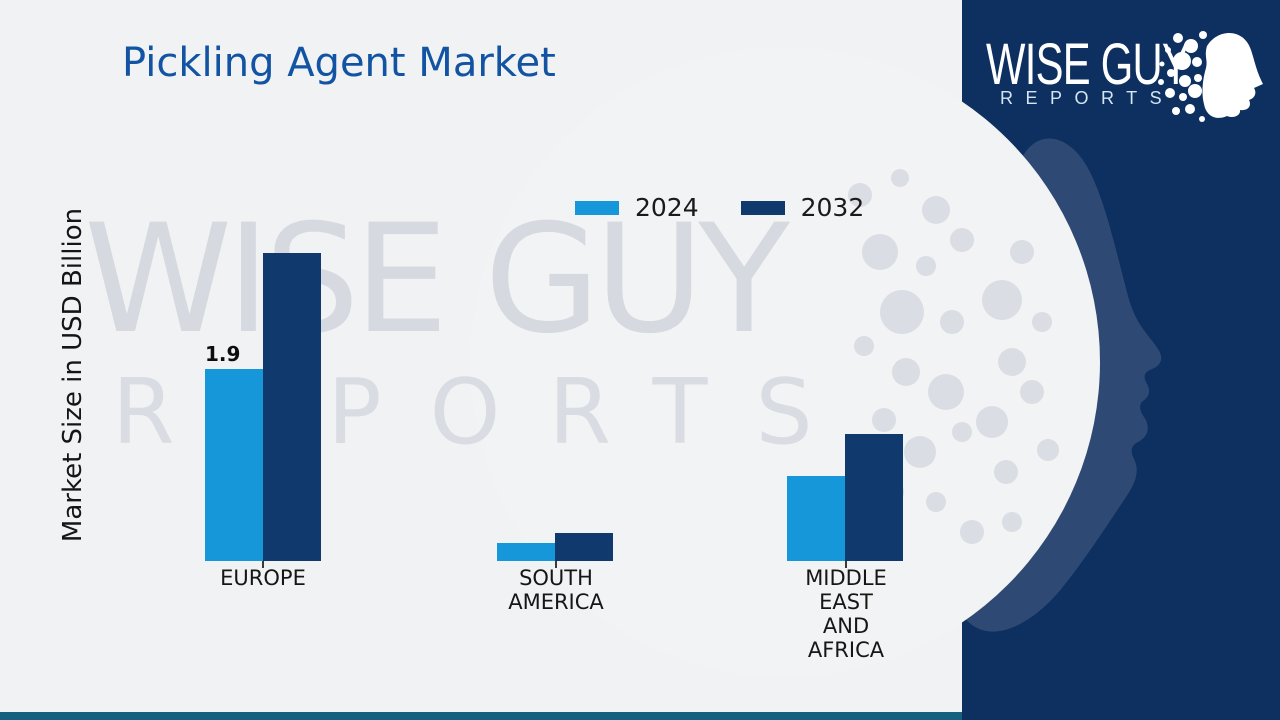 The height and width of the screenshot is (720, 1280). What do you see at coordinates (556, 564) in the screenshot?
I see `x-tick-south-america` at bounding box center [556, 564].